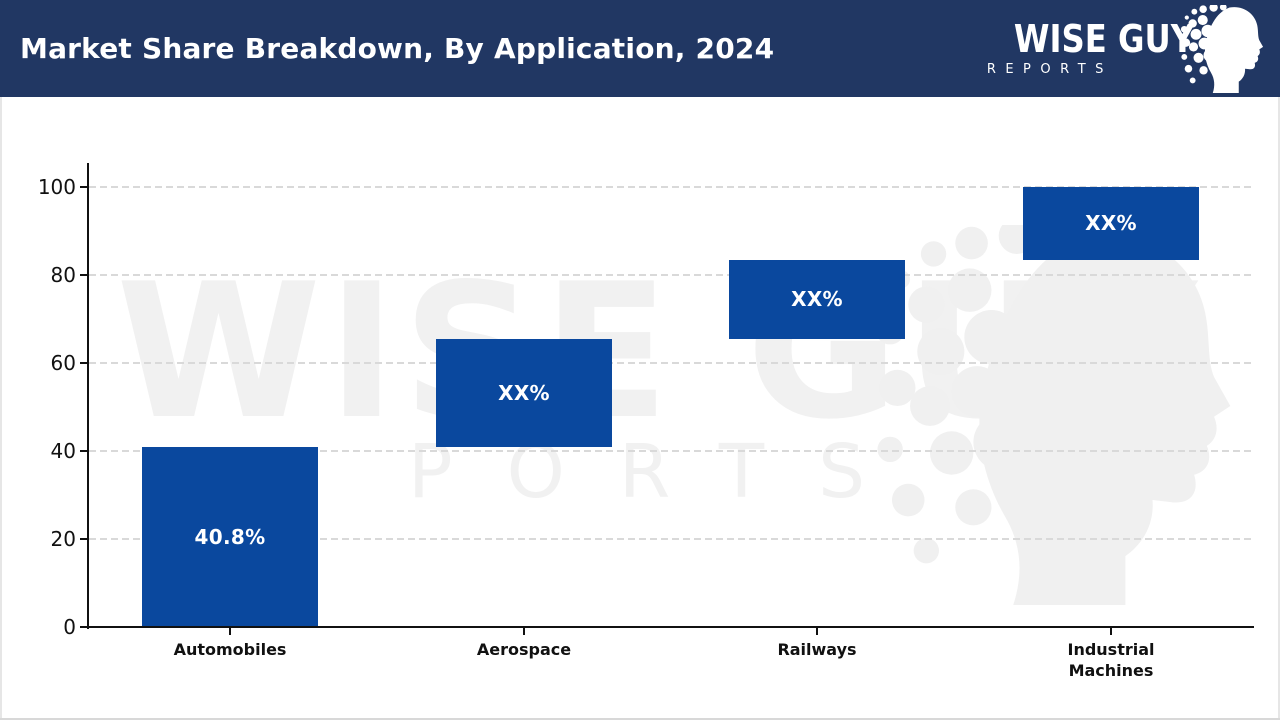 This screenshot has height=720, width=1280. What do you see at coordinates (56, 187) in the screenshot?
I see `y-tick-label-100: 100` at bounding box center [56, 187].